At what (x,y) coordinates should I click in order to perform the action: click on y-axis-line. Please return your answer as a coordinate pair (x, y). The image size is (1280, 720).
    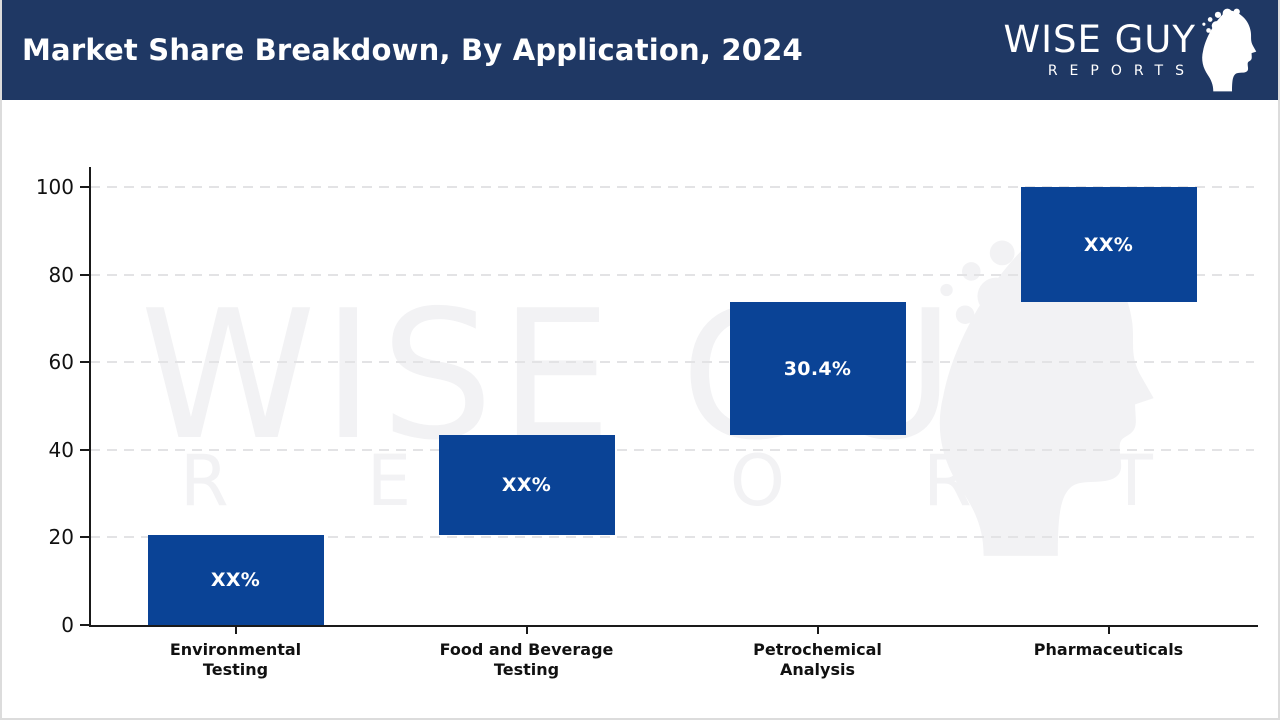
    Looking at the image, I should click on (90, 397).